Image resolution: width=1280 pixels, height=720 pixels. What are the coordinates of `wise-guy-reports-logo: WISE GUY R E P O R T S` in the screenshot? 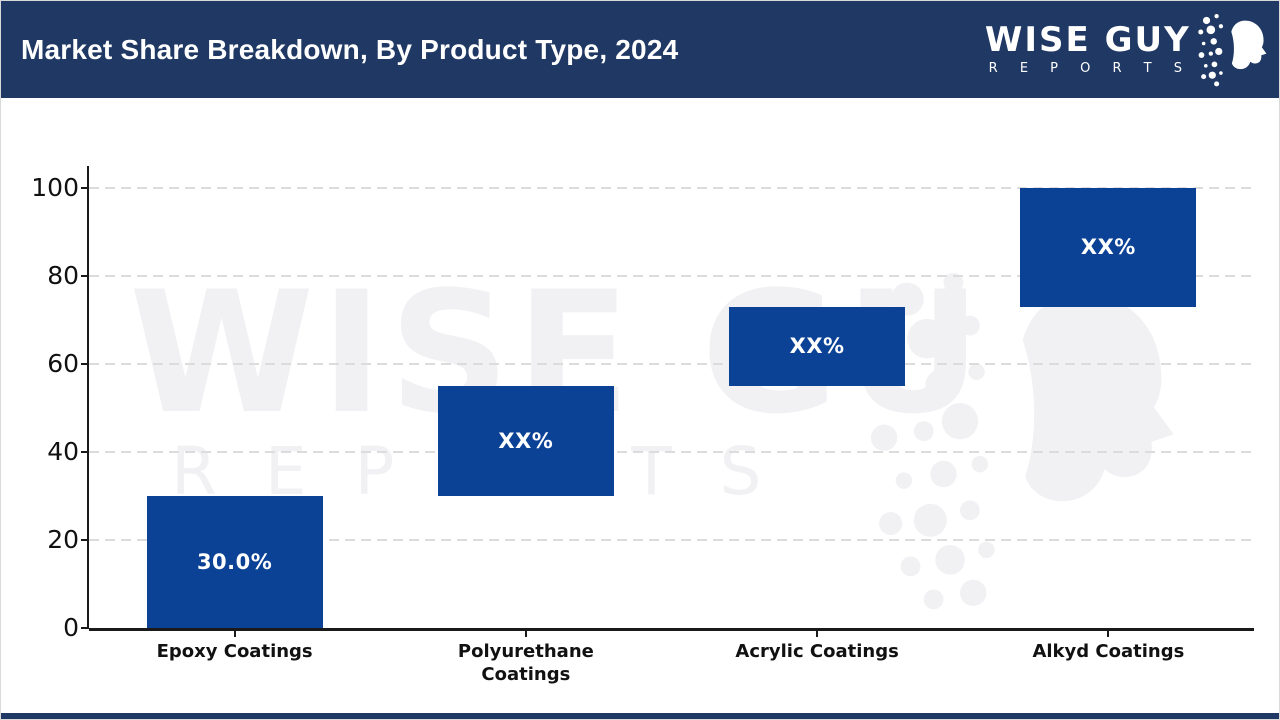 It's located at (1132, 50).